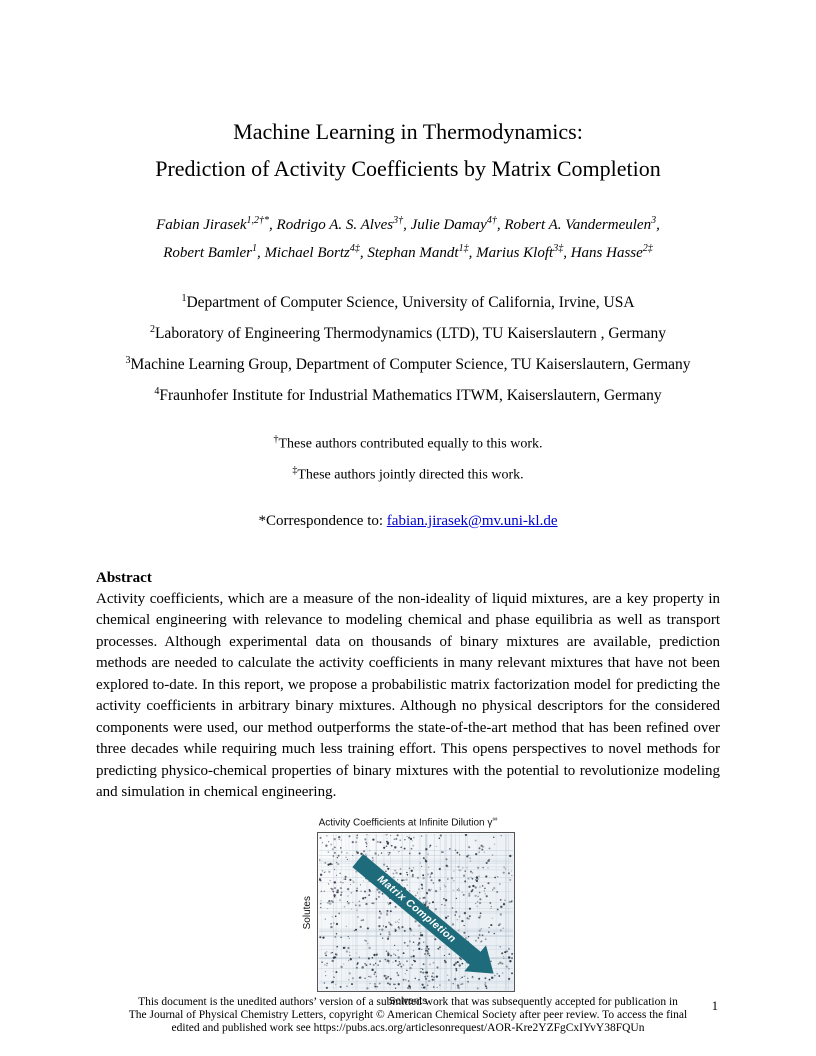 This screenshot has height=1056, width=816. What do you see at coordinates (472, 520) in the screenshot?
I see `correspondence-email-link: fabian.jirasek@mv.uni-kl.de` at bounding box center [472, 520].